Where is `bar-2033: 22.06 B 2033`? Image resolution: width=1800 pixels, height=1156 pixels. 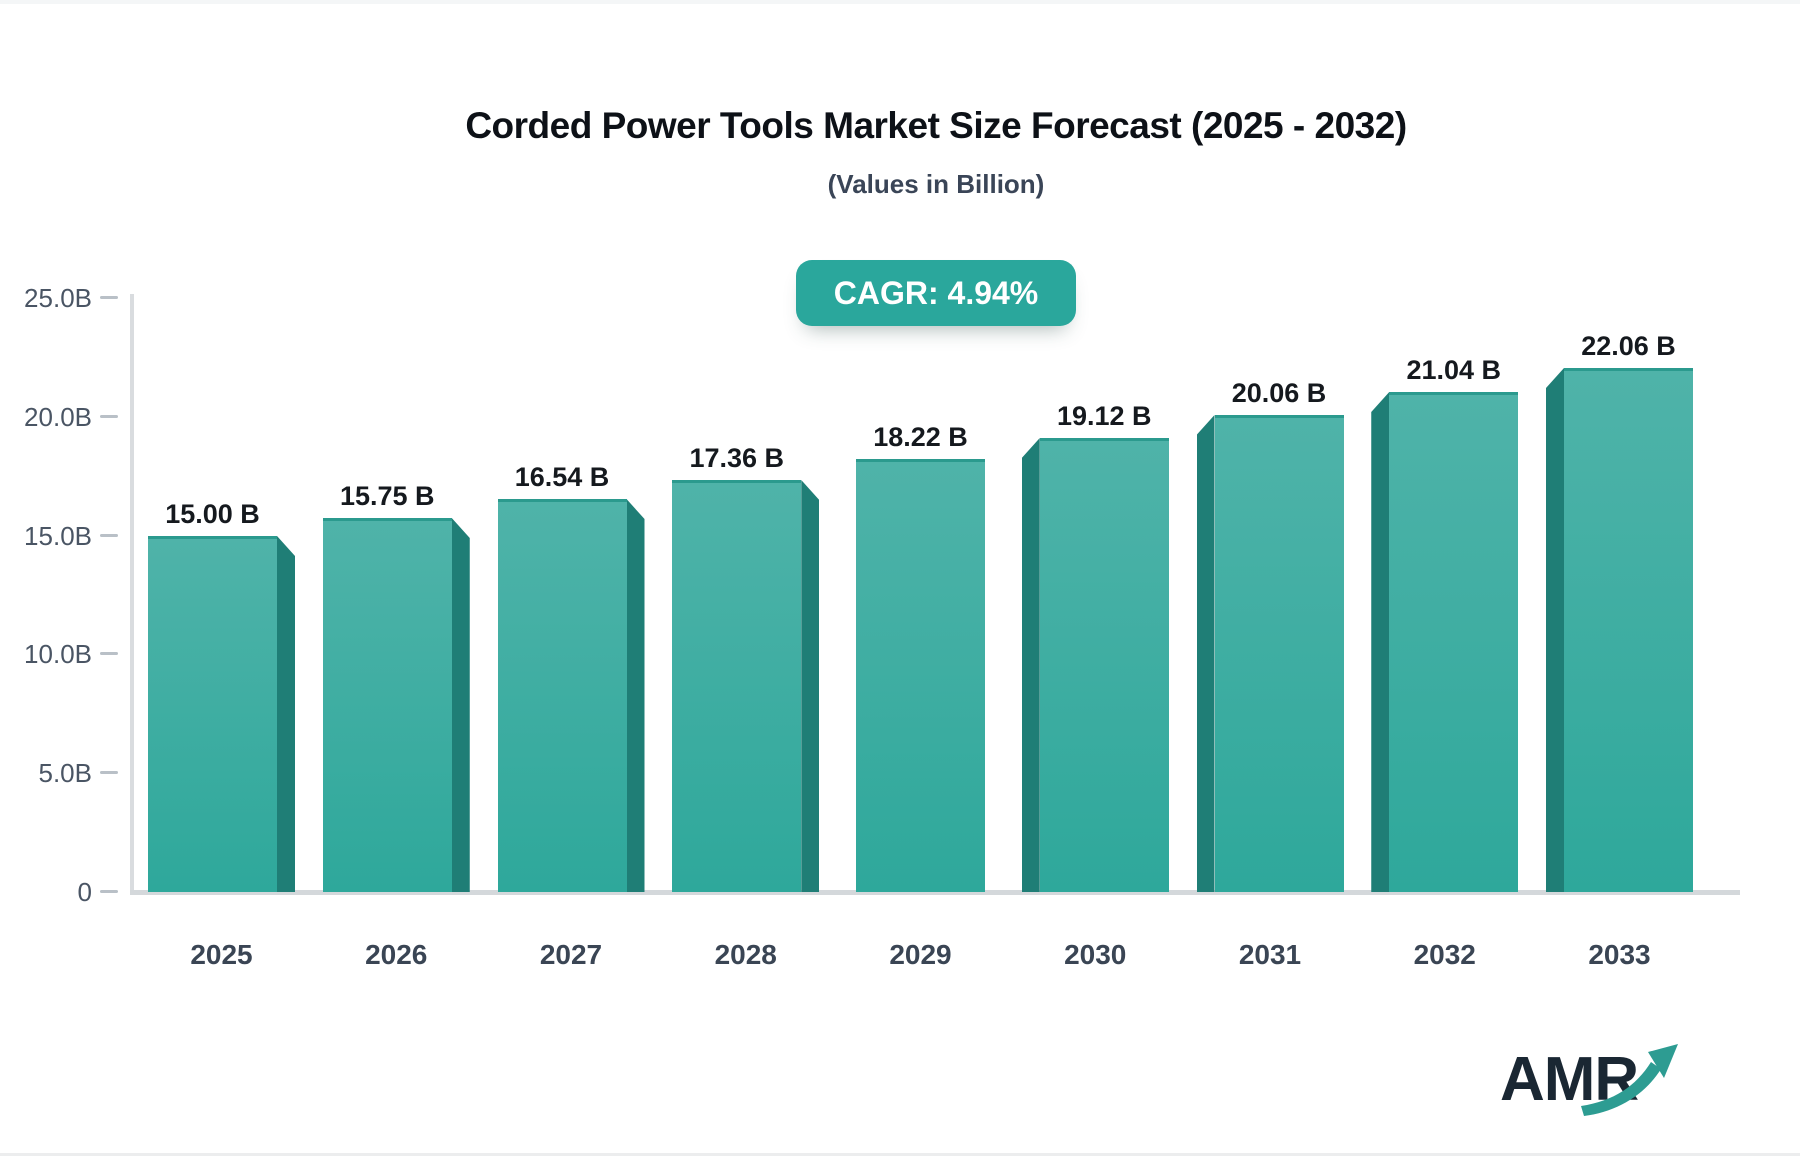 bar-2033: 22.06 B 2033 is located at coordinates (1619, 650).